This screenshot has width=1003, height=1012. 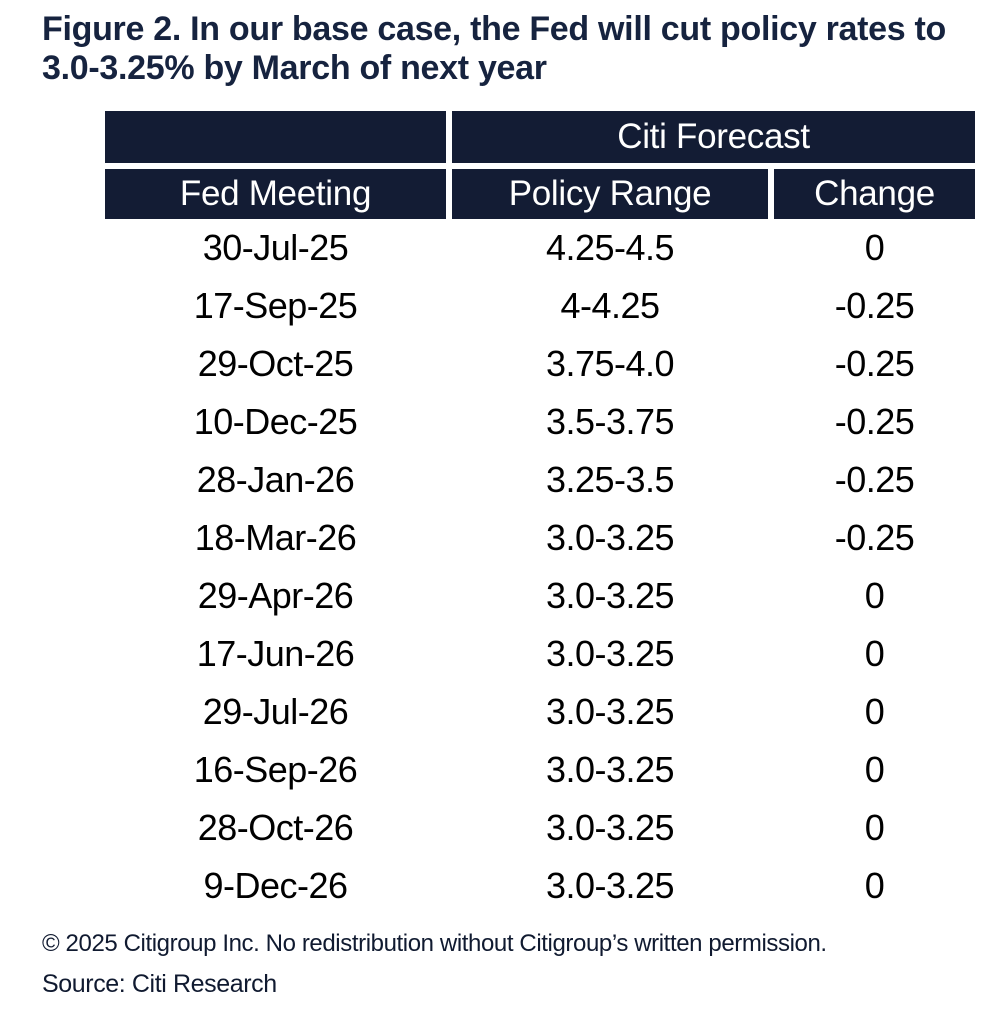 What do you see at coordinates (275, 653) in the screenshot?
I see `cell-fed-meeting: 17-Jun-26` at bounding box center [275, 653].